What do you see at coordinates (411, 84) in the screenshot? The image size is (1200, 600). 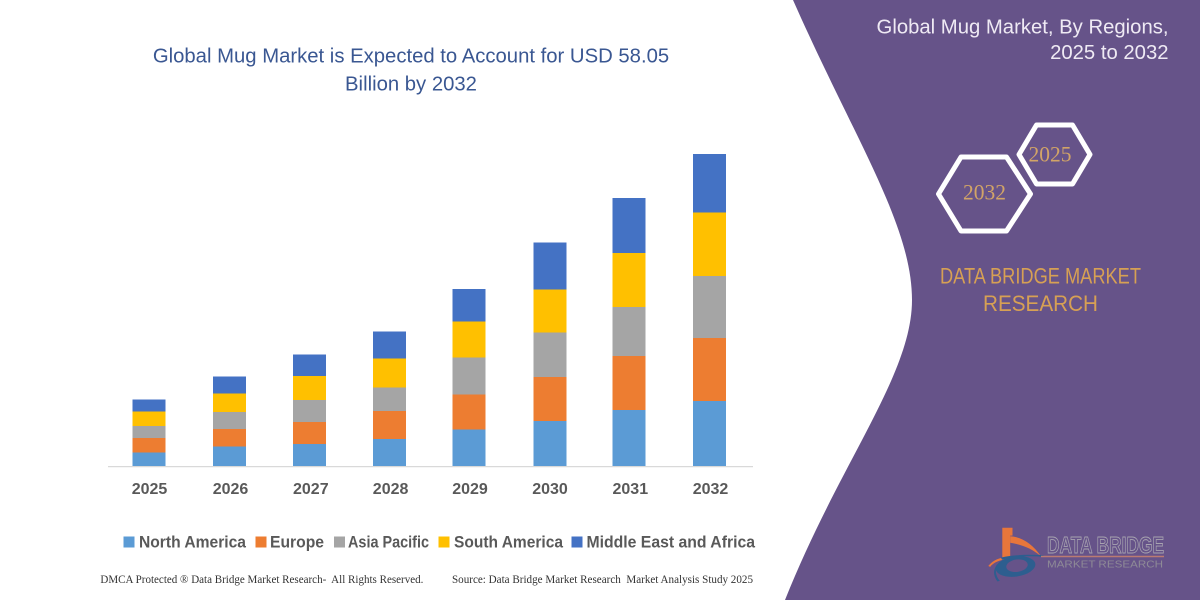 I see `svg-text: Billion by 2032` at bounding box center [411, 84].